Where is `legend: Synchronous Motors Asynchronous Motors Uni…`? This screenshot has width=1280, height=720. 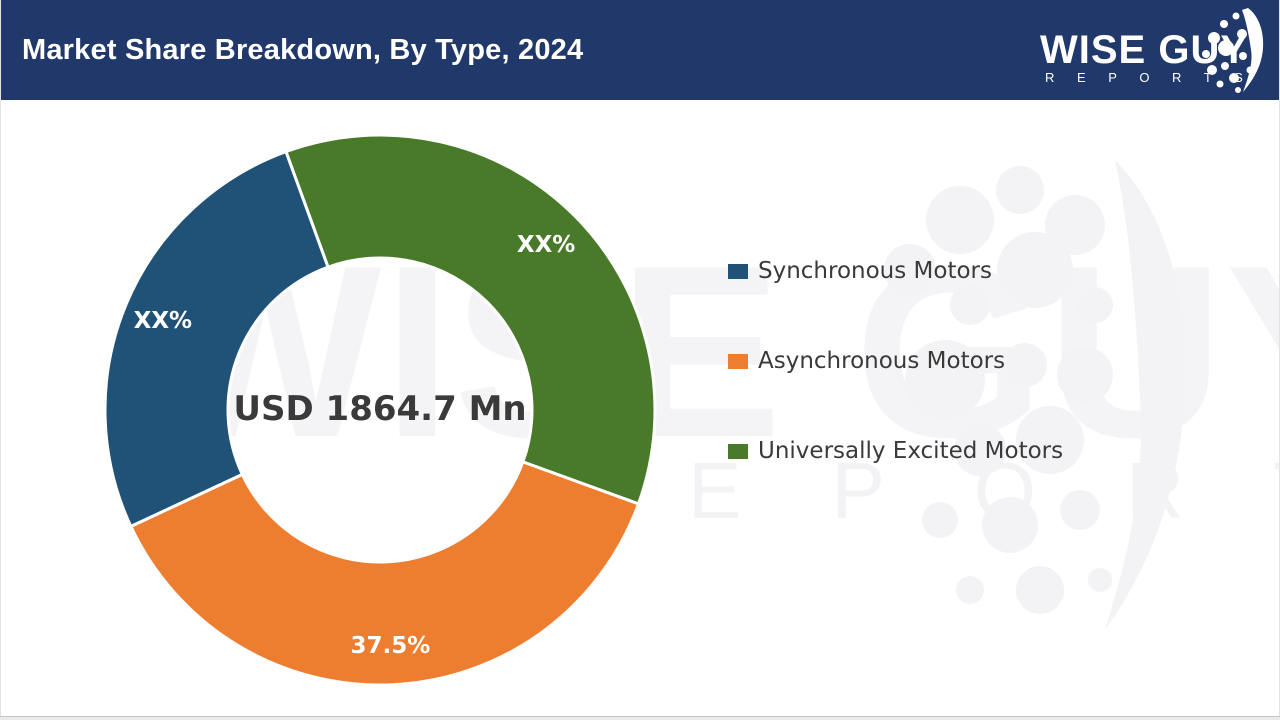
legend: Synchronous Motors Asynchronous Motors Uni… is located at coordinates (895, 361).